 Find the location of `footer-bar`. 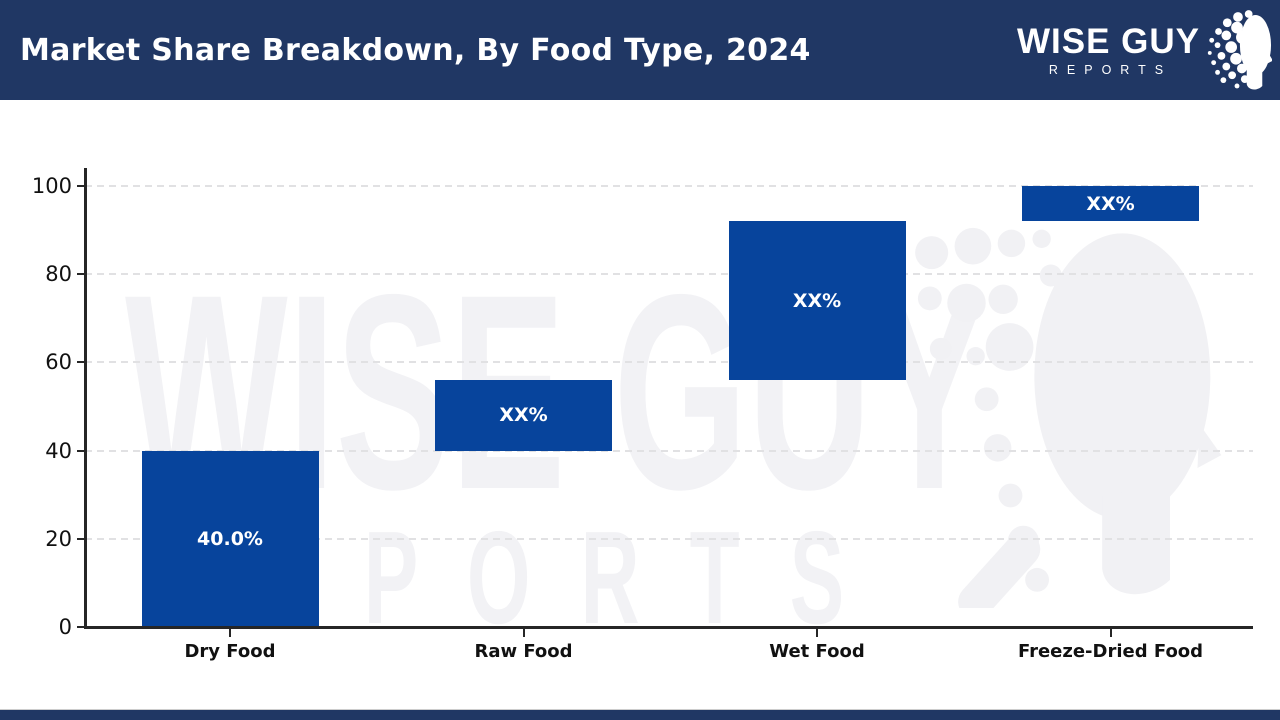

footer-bar is located at coordinates (640, 714).